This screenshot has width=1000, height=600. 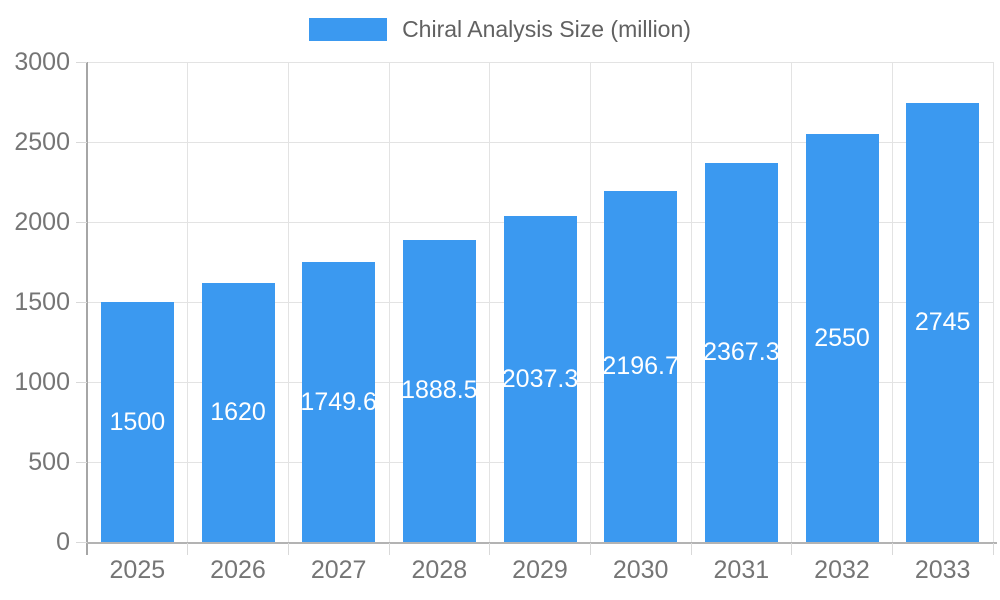 I want to click on legend: Chiral Analysis Size (million), so click(x=500, y=29).